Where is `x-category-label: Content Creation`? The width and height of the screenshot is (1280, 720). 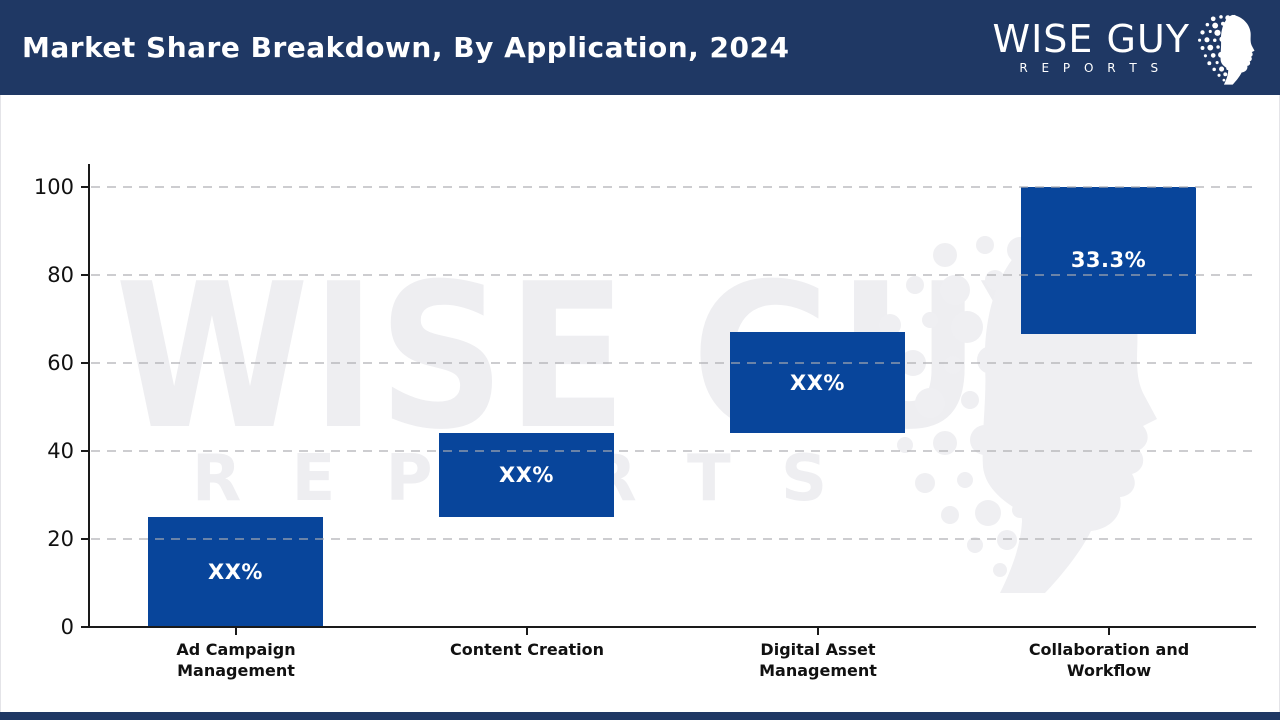 x-category-label: Content Creation is located at coordinates (527, 649).